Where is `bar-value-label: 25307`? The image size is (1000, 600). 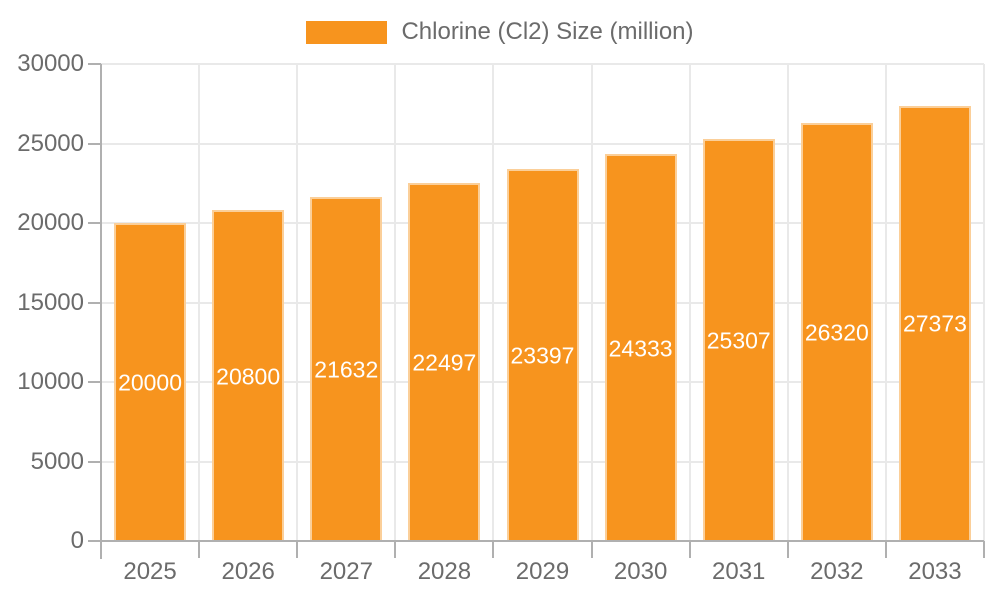 bar-value-label: 25307 is located at coordinates (738, 340).